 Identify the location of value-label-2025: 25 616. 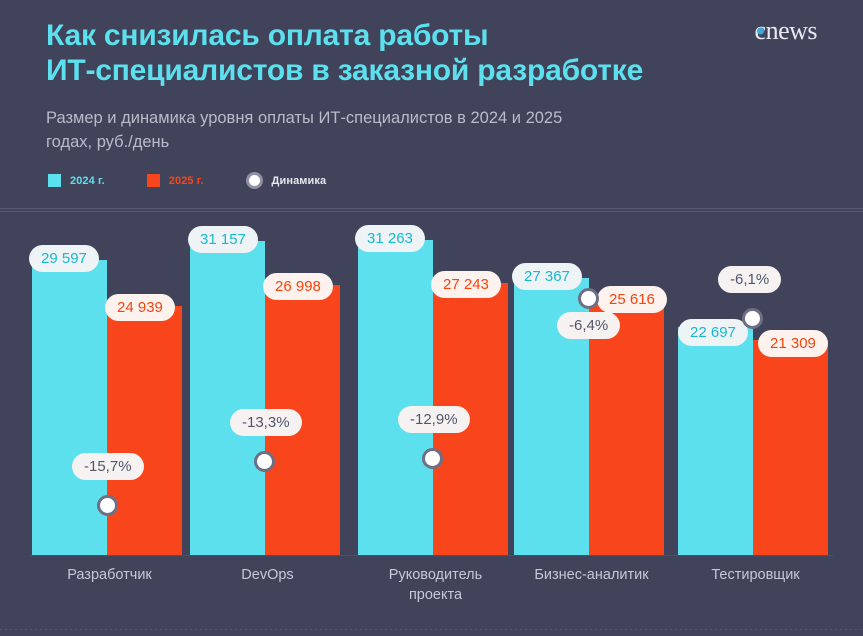
(632, 299).